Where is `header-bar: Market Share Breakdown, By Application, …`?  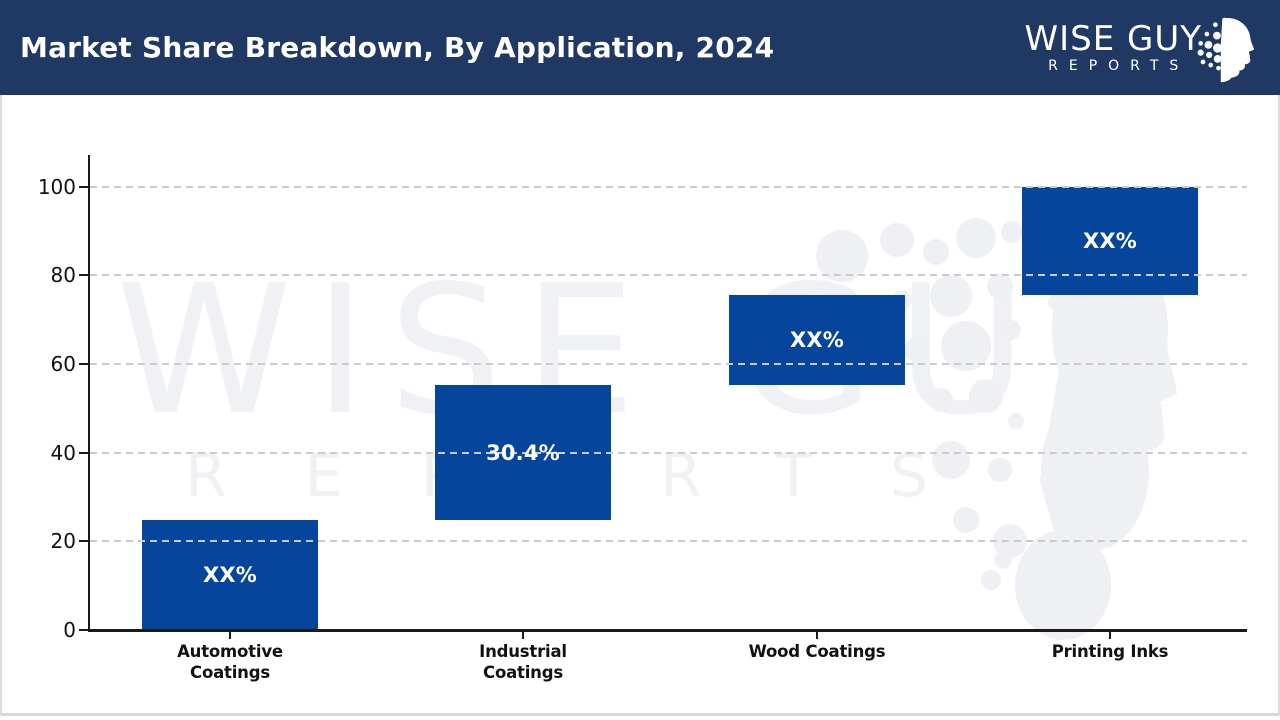 header-bar: Market Share Breakdown, By Application, … is located at coordinates (640, 47).